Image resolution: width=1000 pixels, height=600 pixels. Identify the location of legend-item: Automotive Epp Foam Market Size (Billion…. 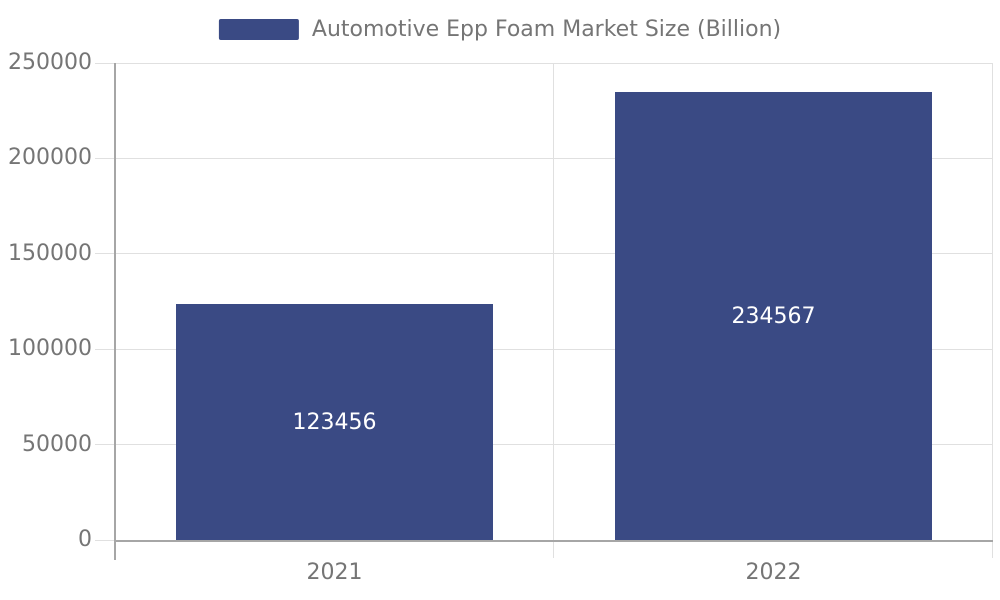
(500, 29).